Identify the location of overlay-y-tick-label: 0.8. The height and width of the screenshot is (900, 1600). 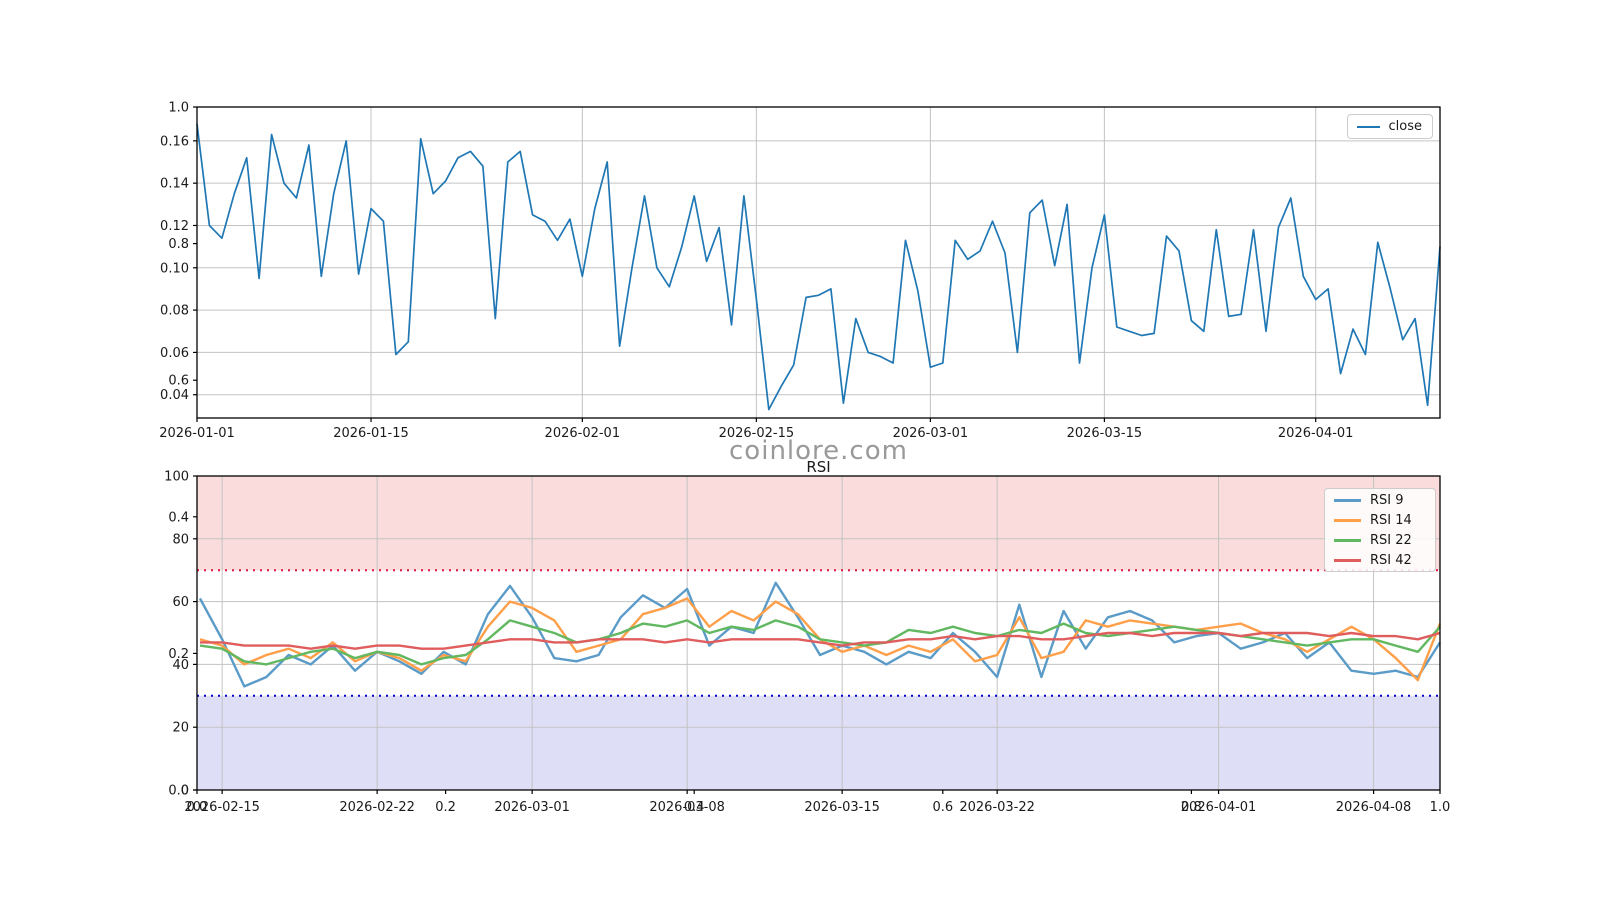
(178, 244).